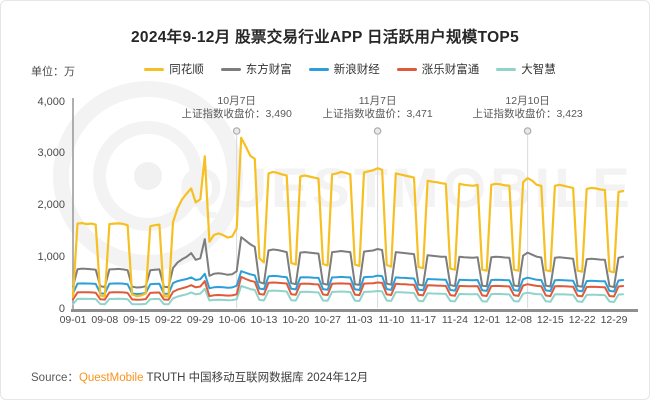 Image resolution: width=650 pixels, height=400 pixels. Describe the element at coordinates (296, 320) in the screenshot. I see `x-tick-label: 10-20` at that location.